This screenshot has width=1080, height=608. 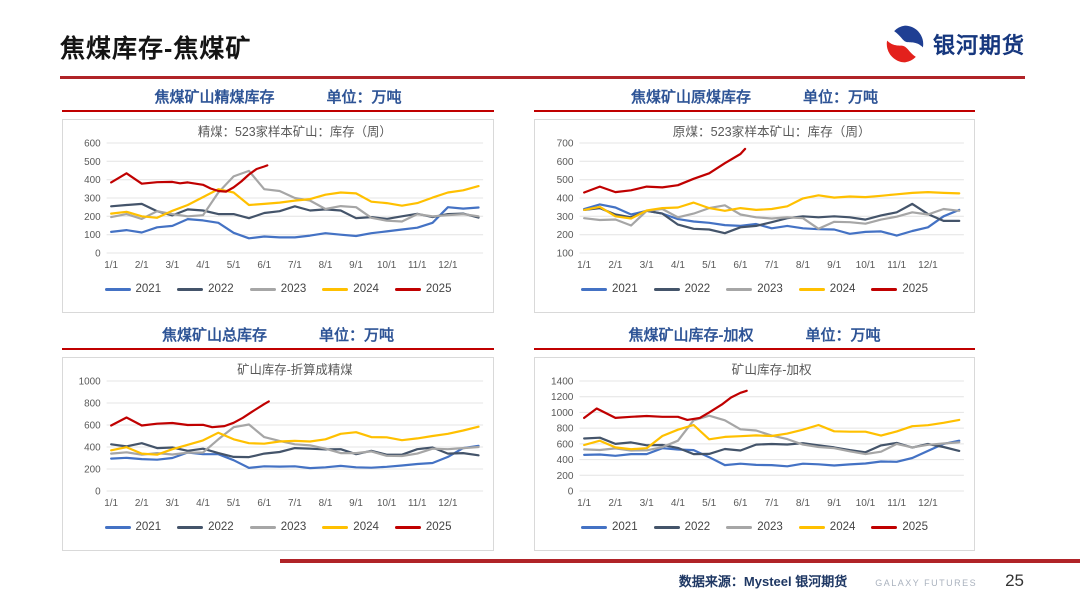 What do you see at coordinates (278, 99) in the screenshot?
I see `chart-panel-header: 焦煤矿山精煤库存 单位：万吨` at bounding box center [278, 99].